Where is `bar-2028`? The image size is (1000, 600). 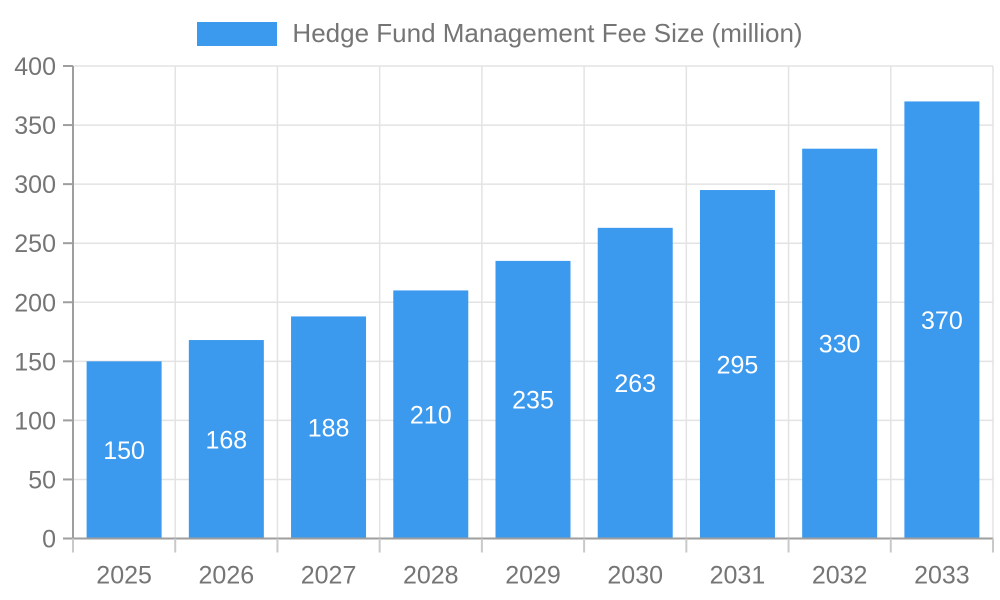
bar-2028 is located at coordinates (431, 414).